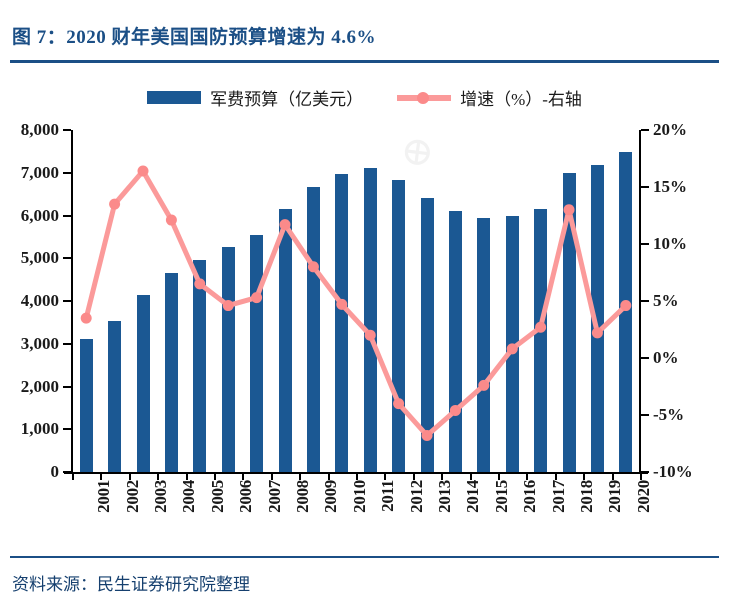  I want to click on bar-2018, so click(569, 322).